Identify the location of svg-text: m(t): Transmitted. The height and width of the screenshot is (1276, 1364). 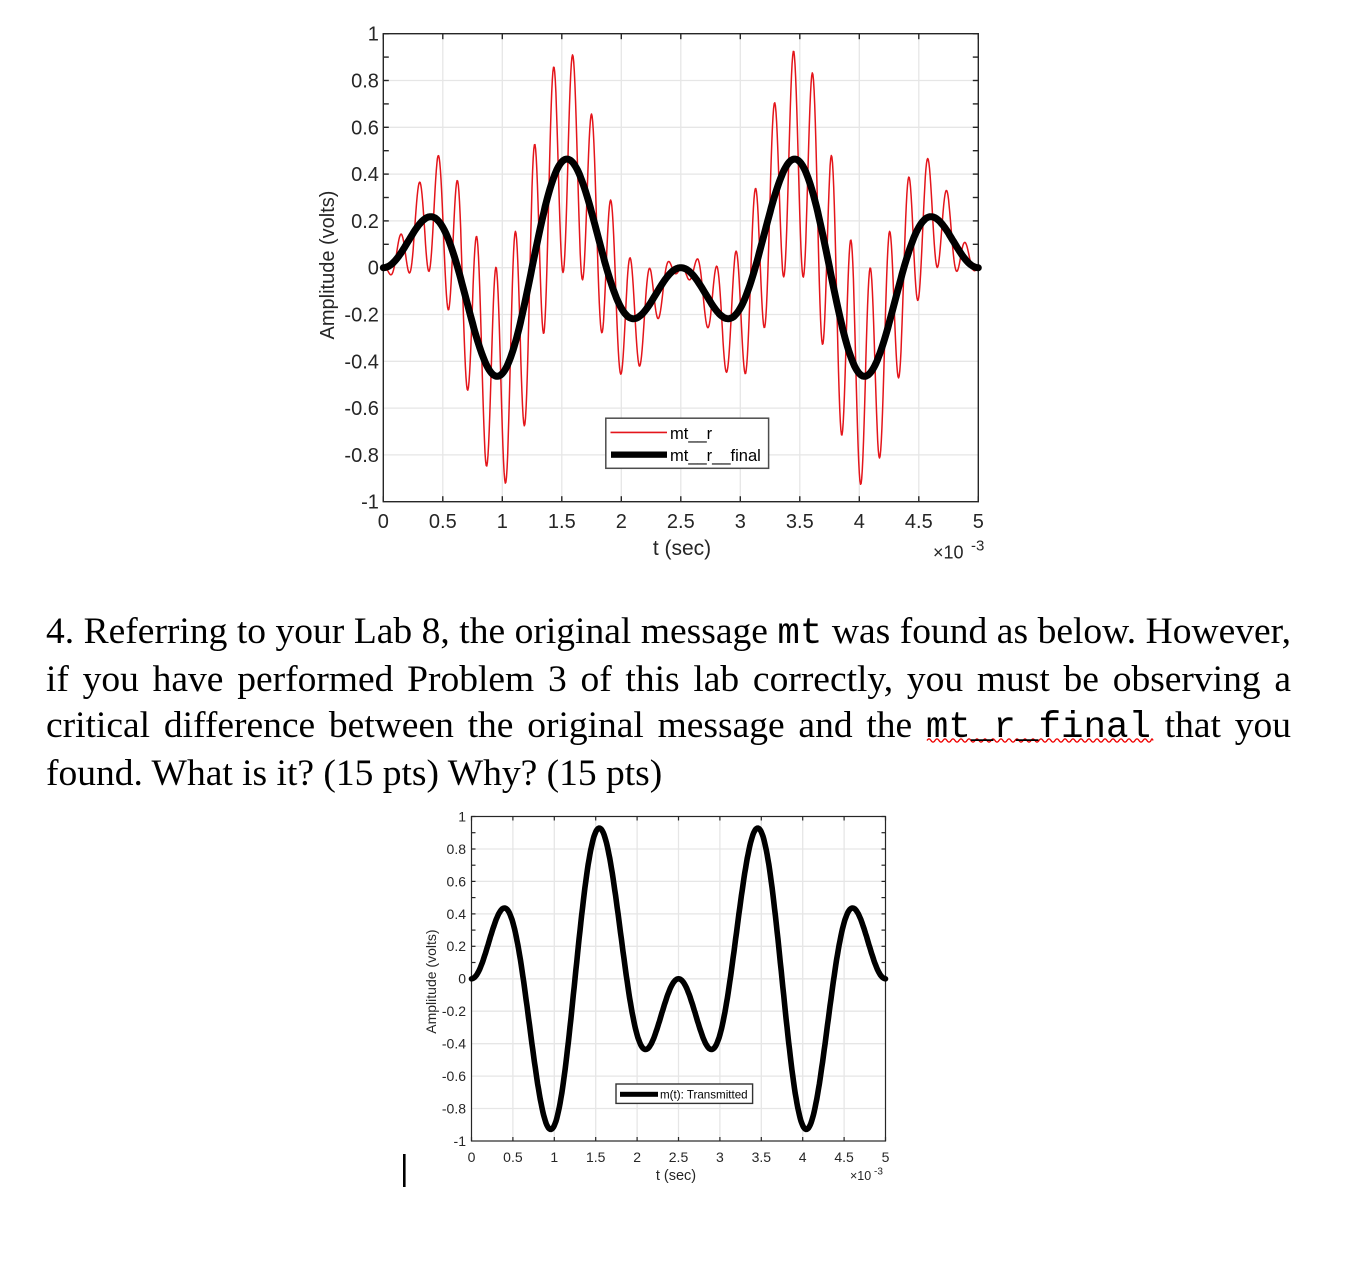
(704, 1094).